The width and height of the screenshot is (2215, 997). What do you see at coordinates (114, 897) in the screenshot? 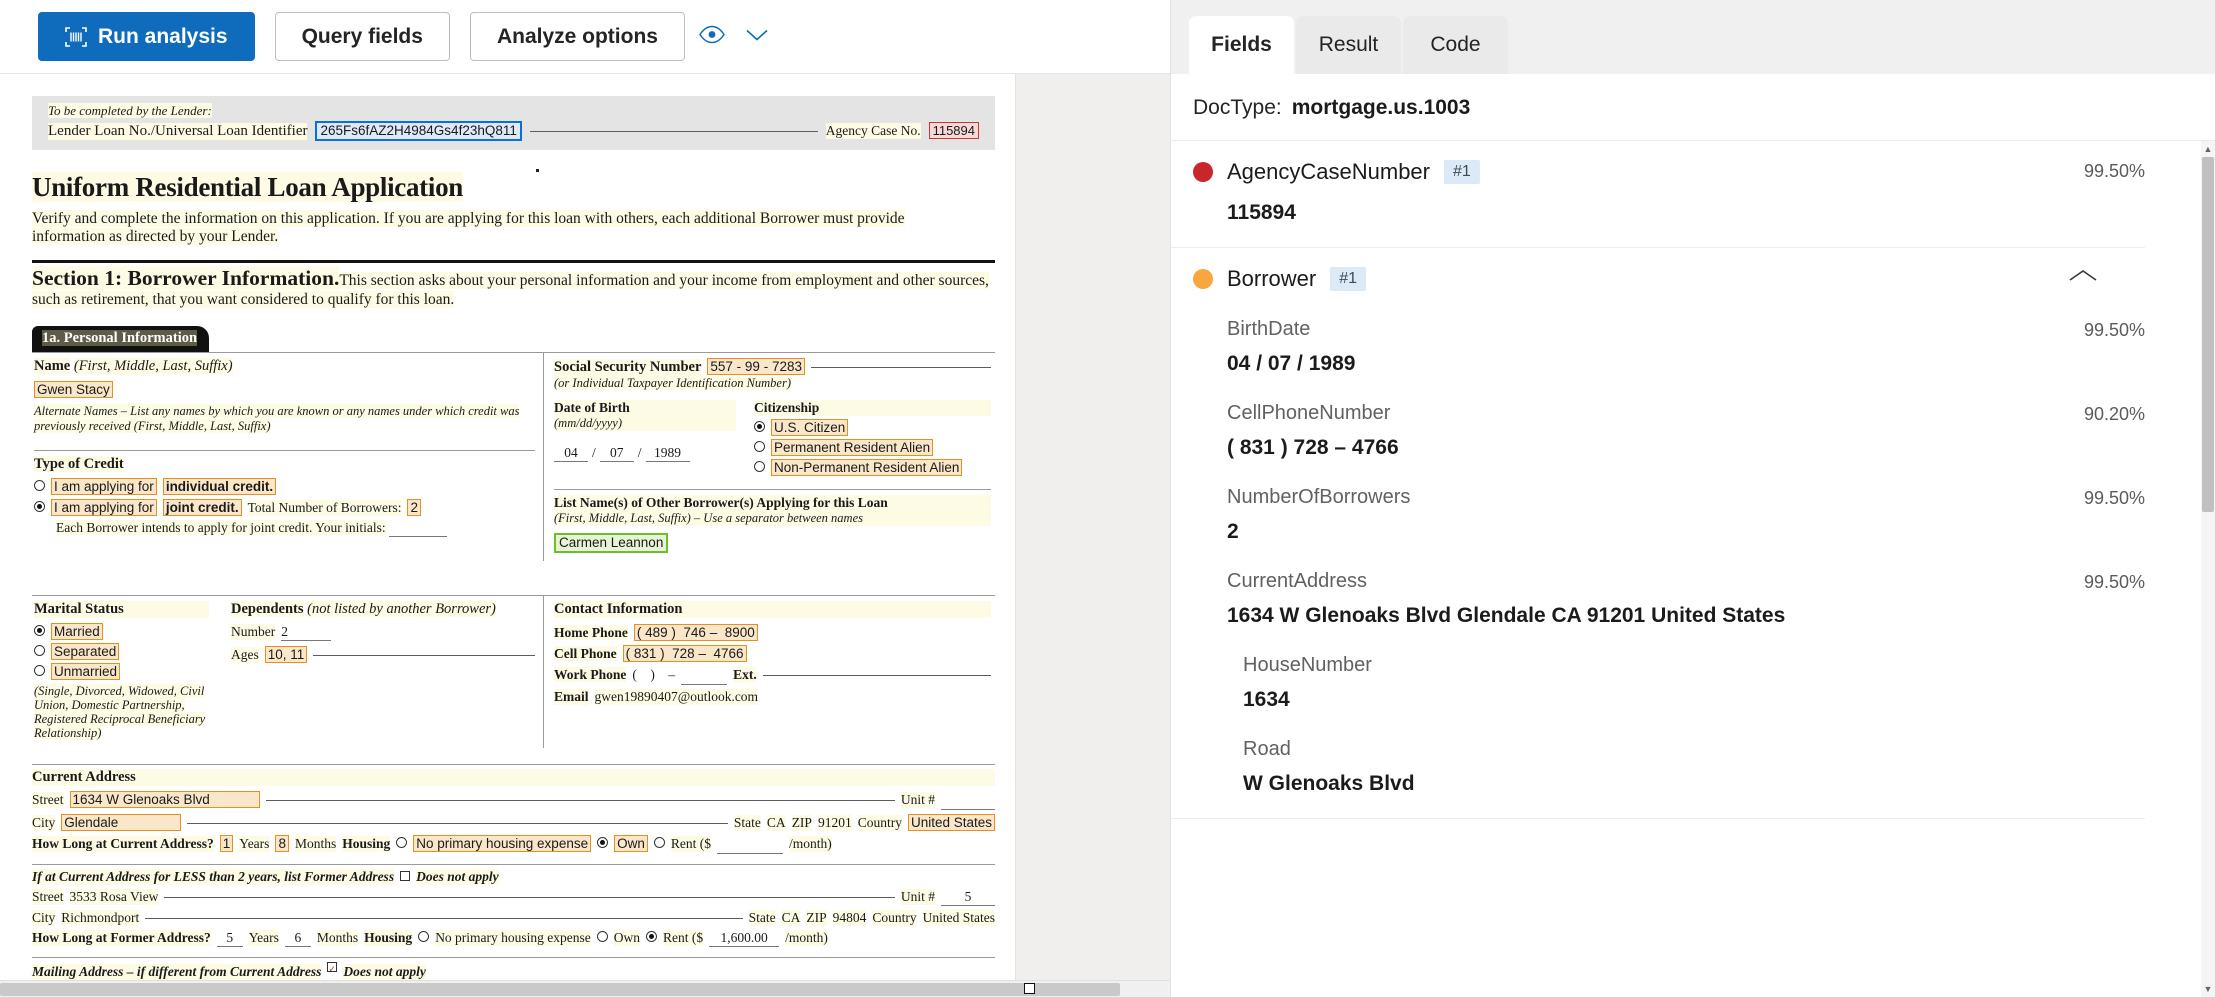
I see `former-street-value: 3533 Rosa View` at bounding box center [114, 897].